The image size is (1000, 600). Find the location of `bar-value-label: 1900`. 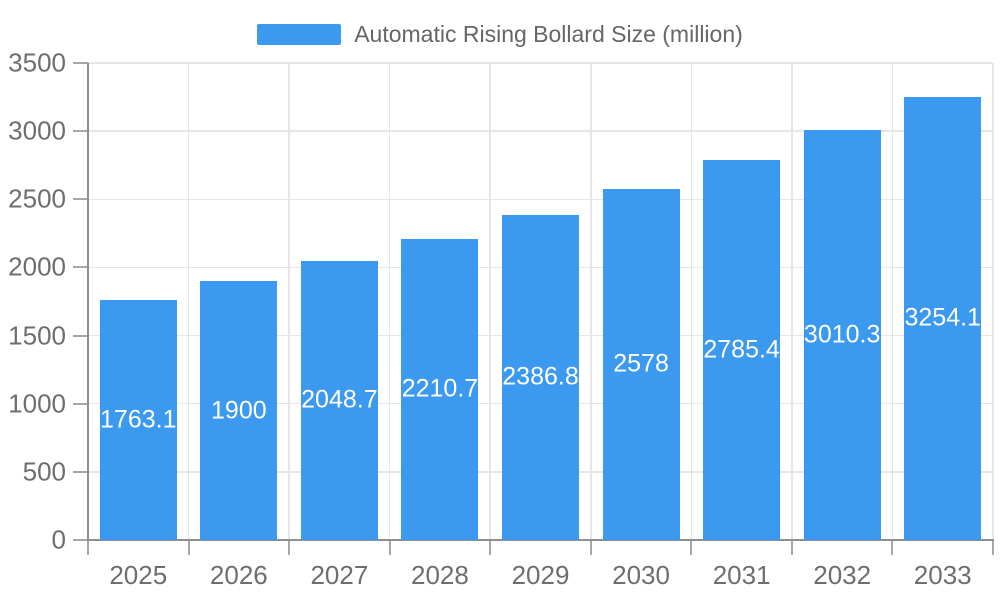

bar-value-label: 1900 is located at coordinates (239, 410).